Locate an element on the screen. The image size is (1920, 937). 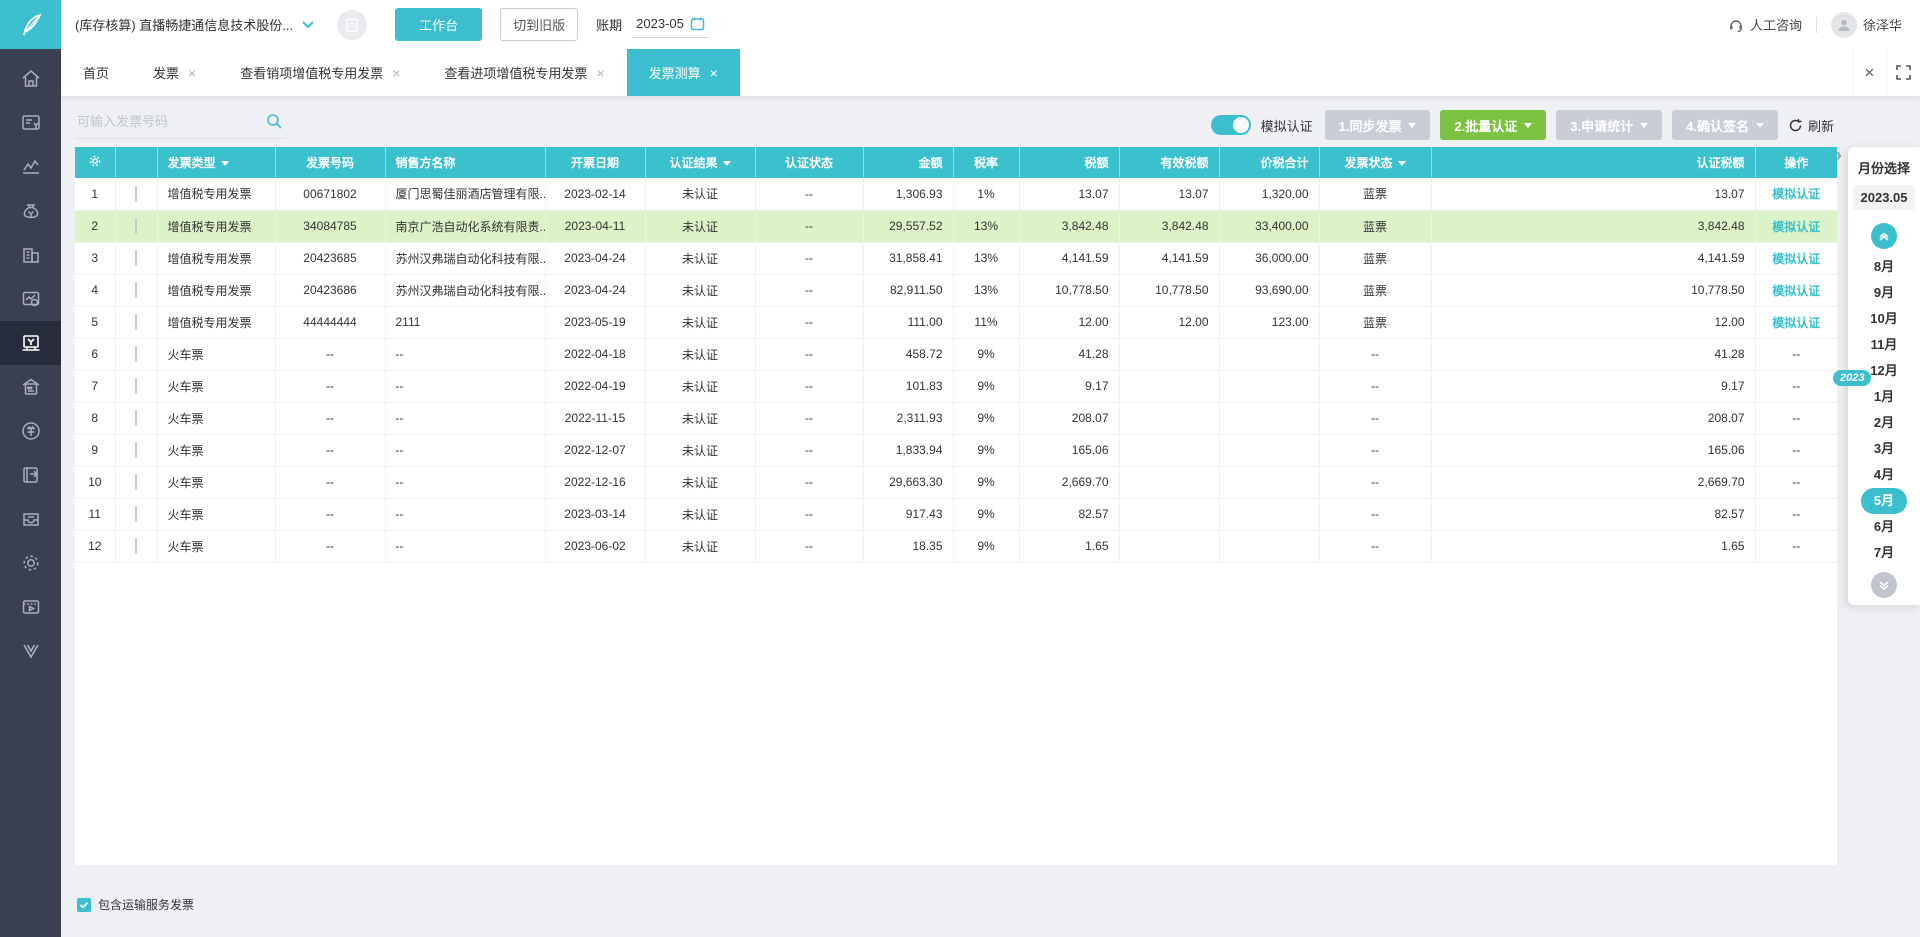
cell-total: 36,000.00 is located at coordinates (1269, 258).